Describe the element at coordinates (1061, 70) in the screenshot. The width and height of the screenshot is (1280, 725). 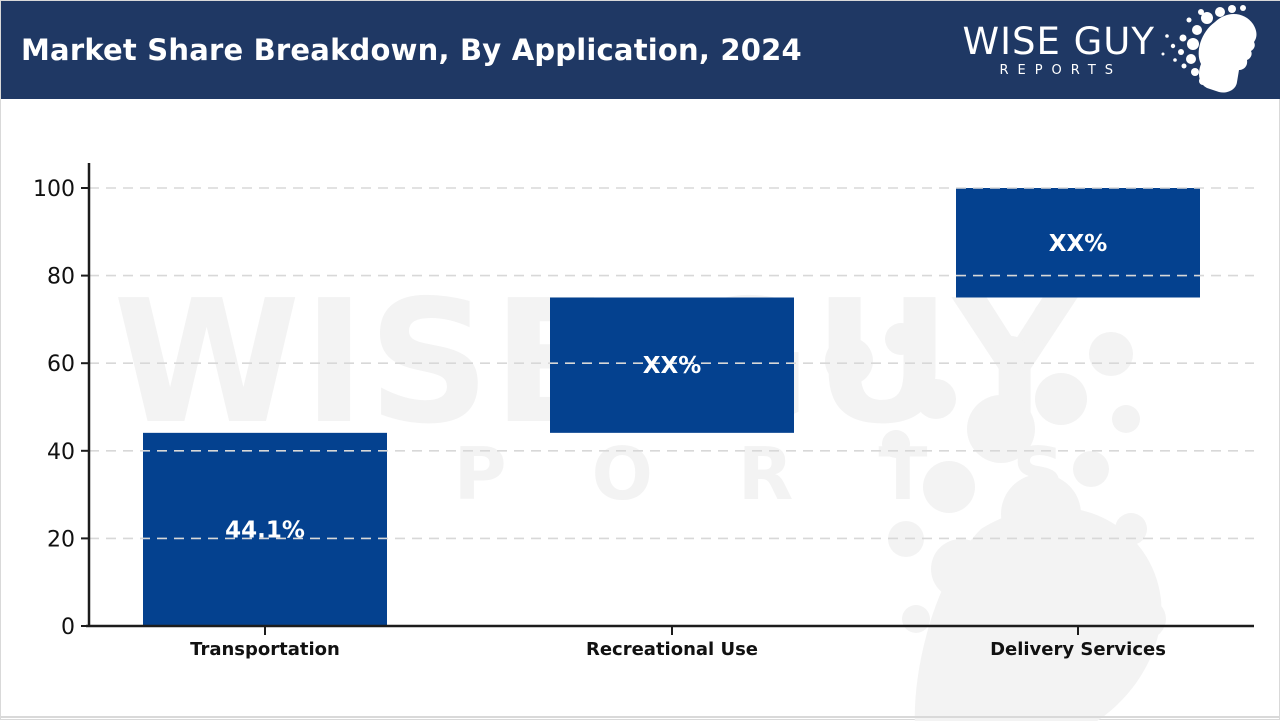
I see `logo-subtitle: REPORTS` at that location.